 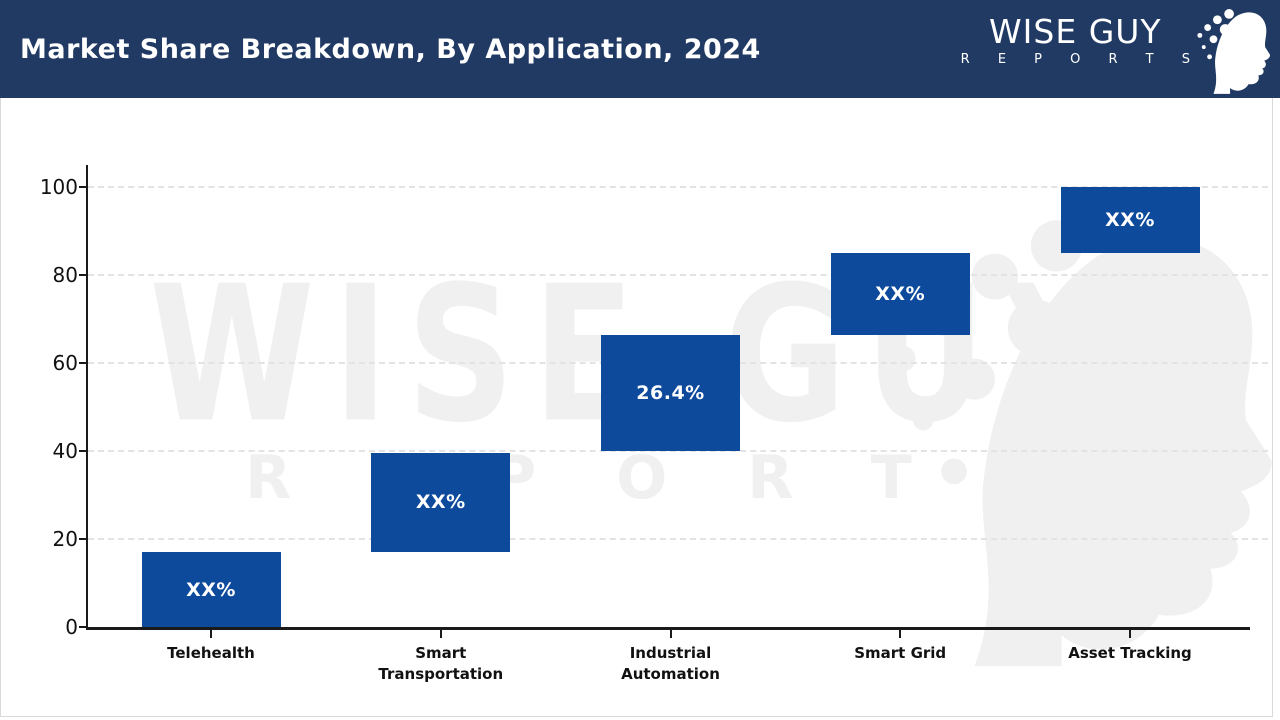 I want to click on x-tick-label: Telehealth, so click(x=211, y=653).